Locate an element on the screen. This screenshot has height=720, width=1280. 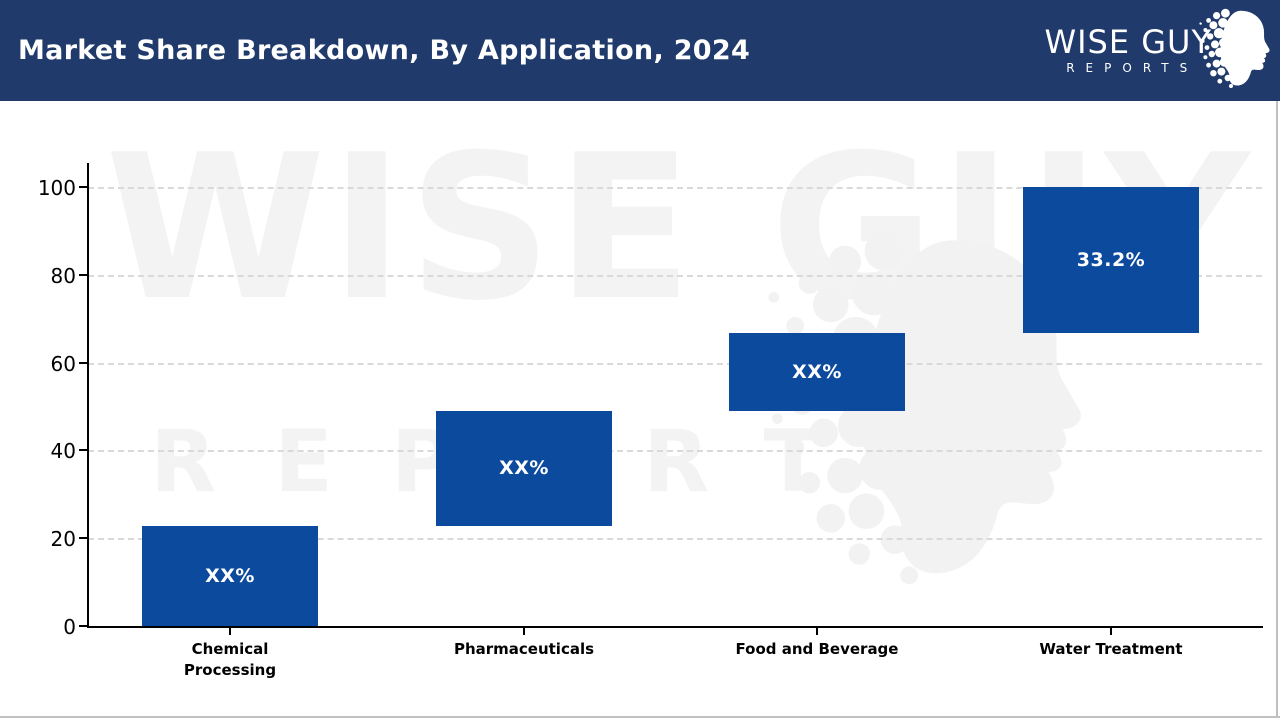
y-tick-label: 80 is located at coordinates (63, 276).